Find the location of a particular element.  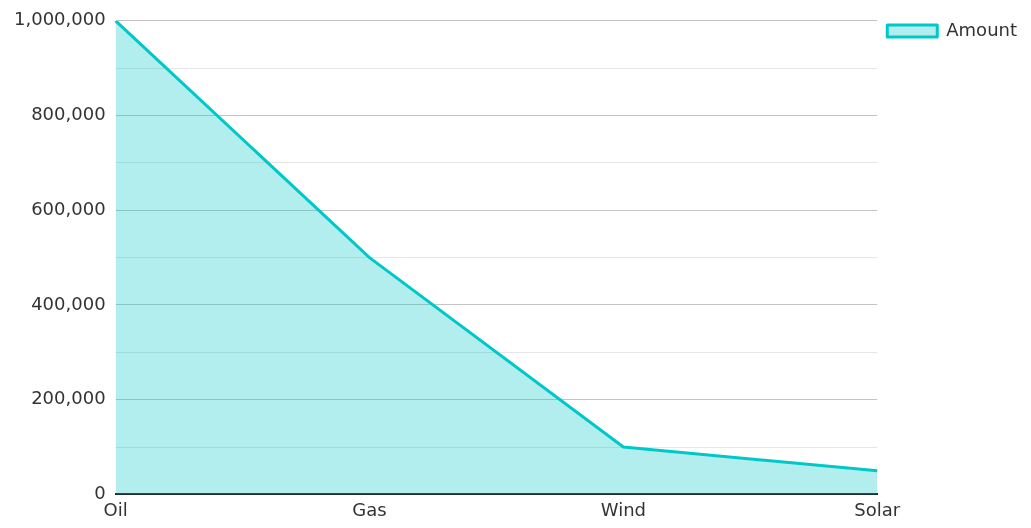

x-tick-label: Wind is located at coordinates (623, 509).